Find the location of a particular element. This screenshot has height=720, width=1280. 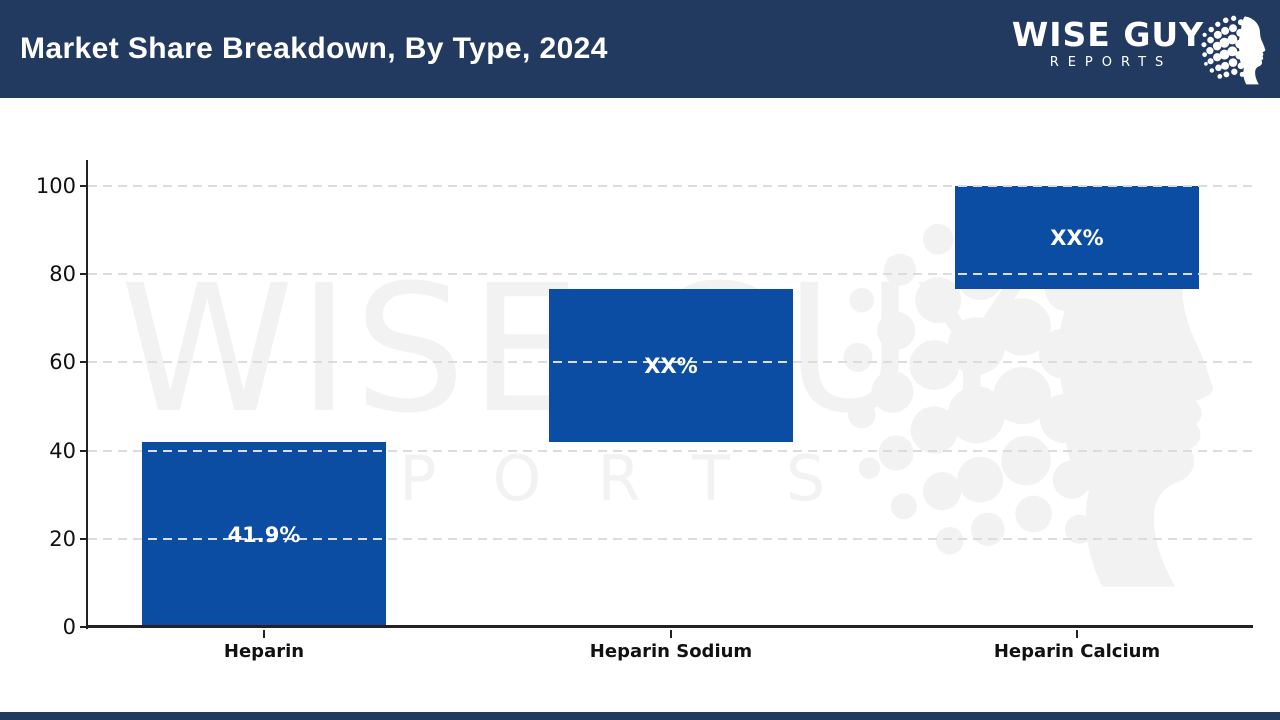

y-tick-label-0: 0 is located at coordinates (69, 627).